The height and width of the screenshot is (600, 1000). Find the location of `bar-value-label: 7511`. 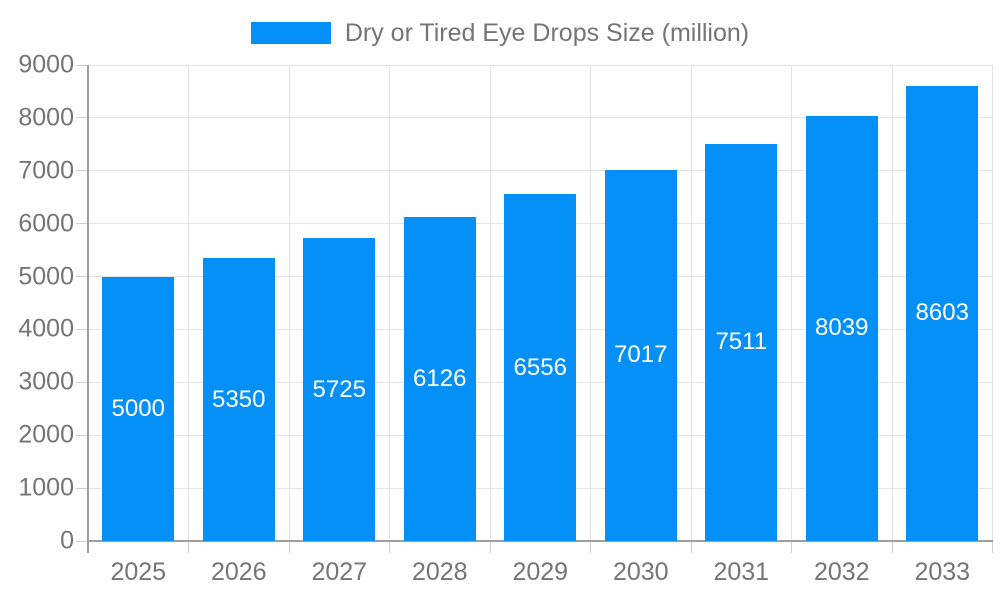

bar-value-label: 7511 is located at coordinates (741, 342).